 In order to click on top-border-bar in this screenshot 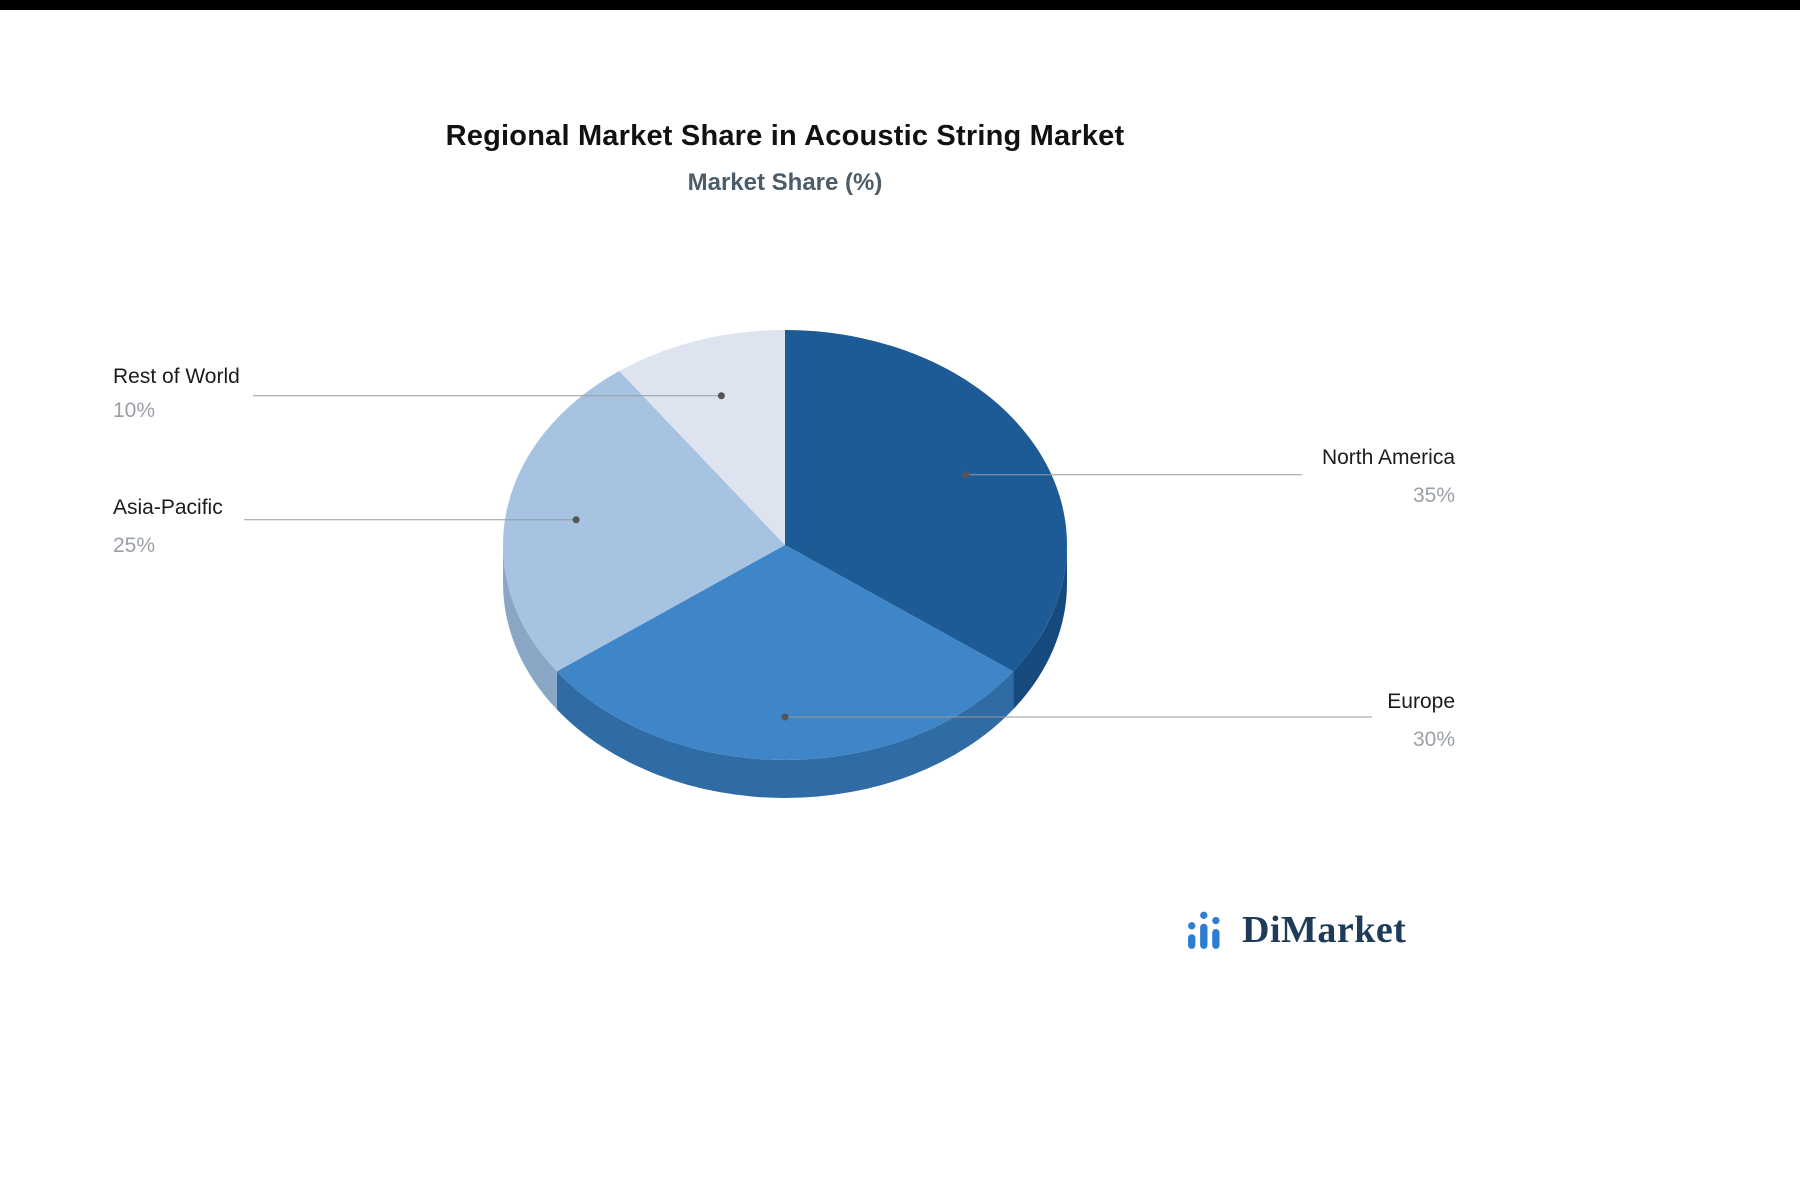, I will do `click(900, 5)`.